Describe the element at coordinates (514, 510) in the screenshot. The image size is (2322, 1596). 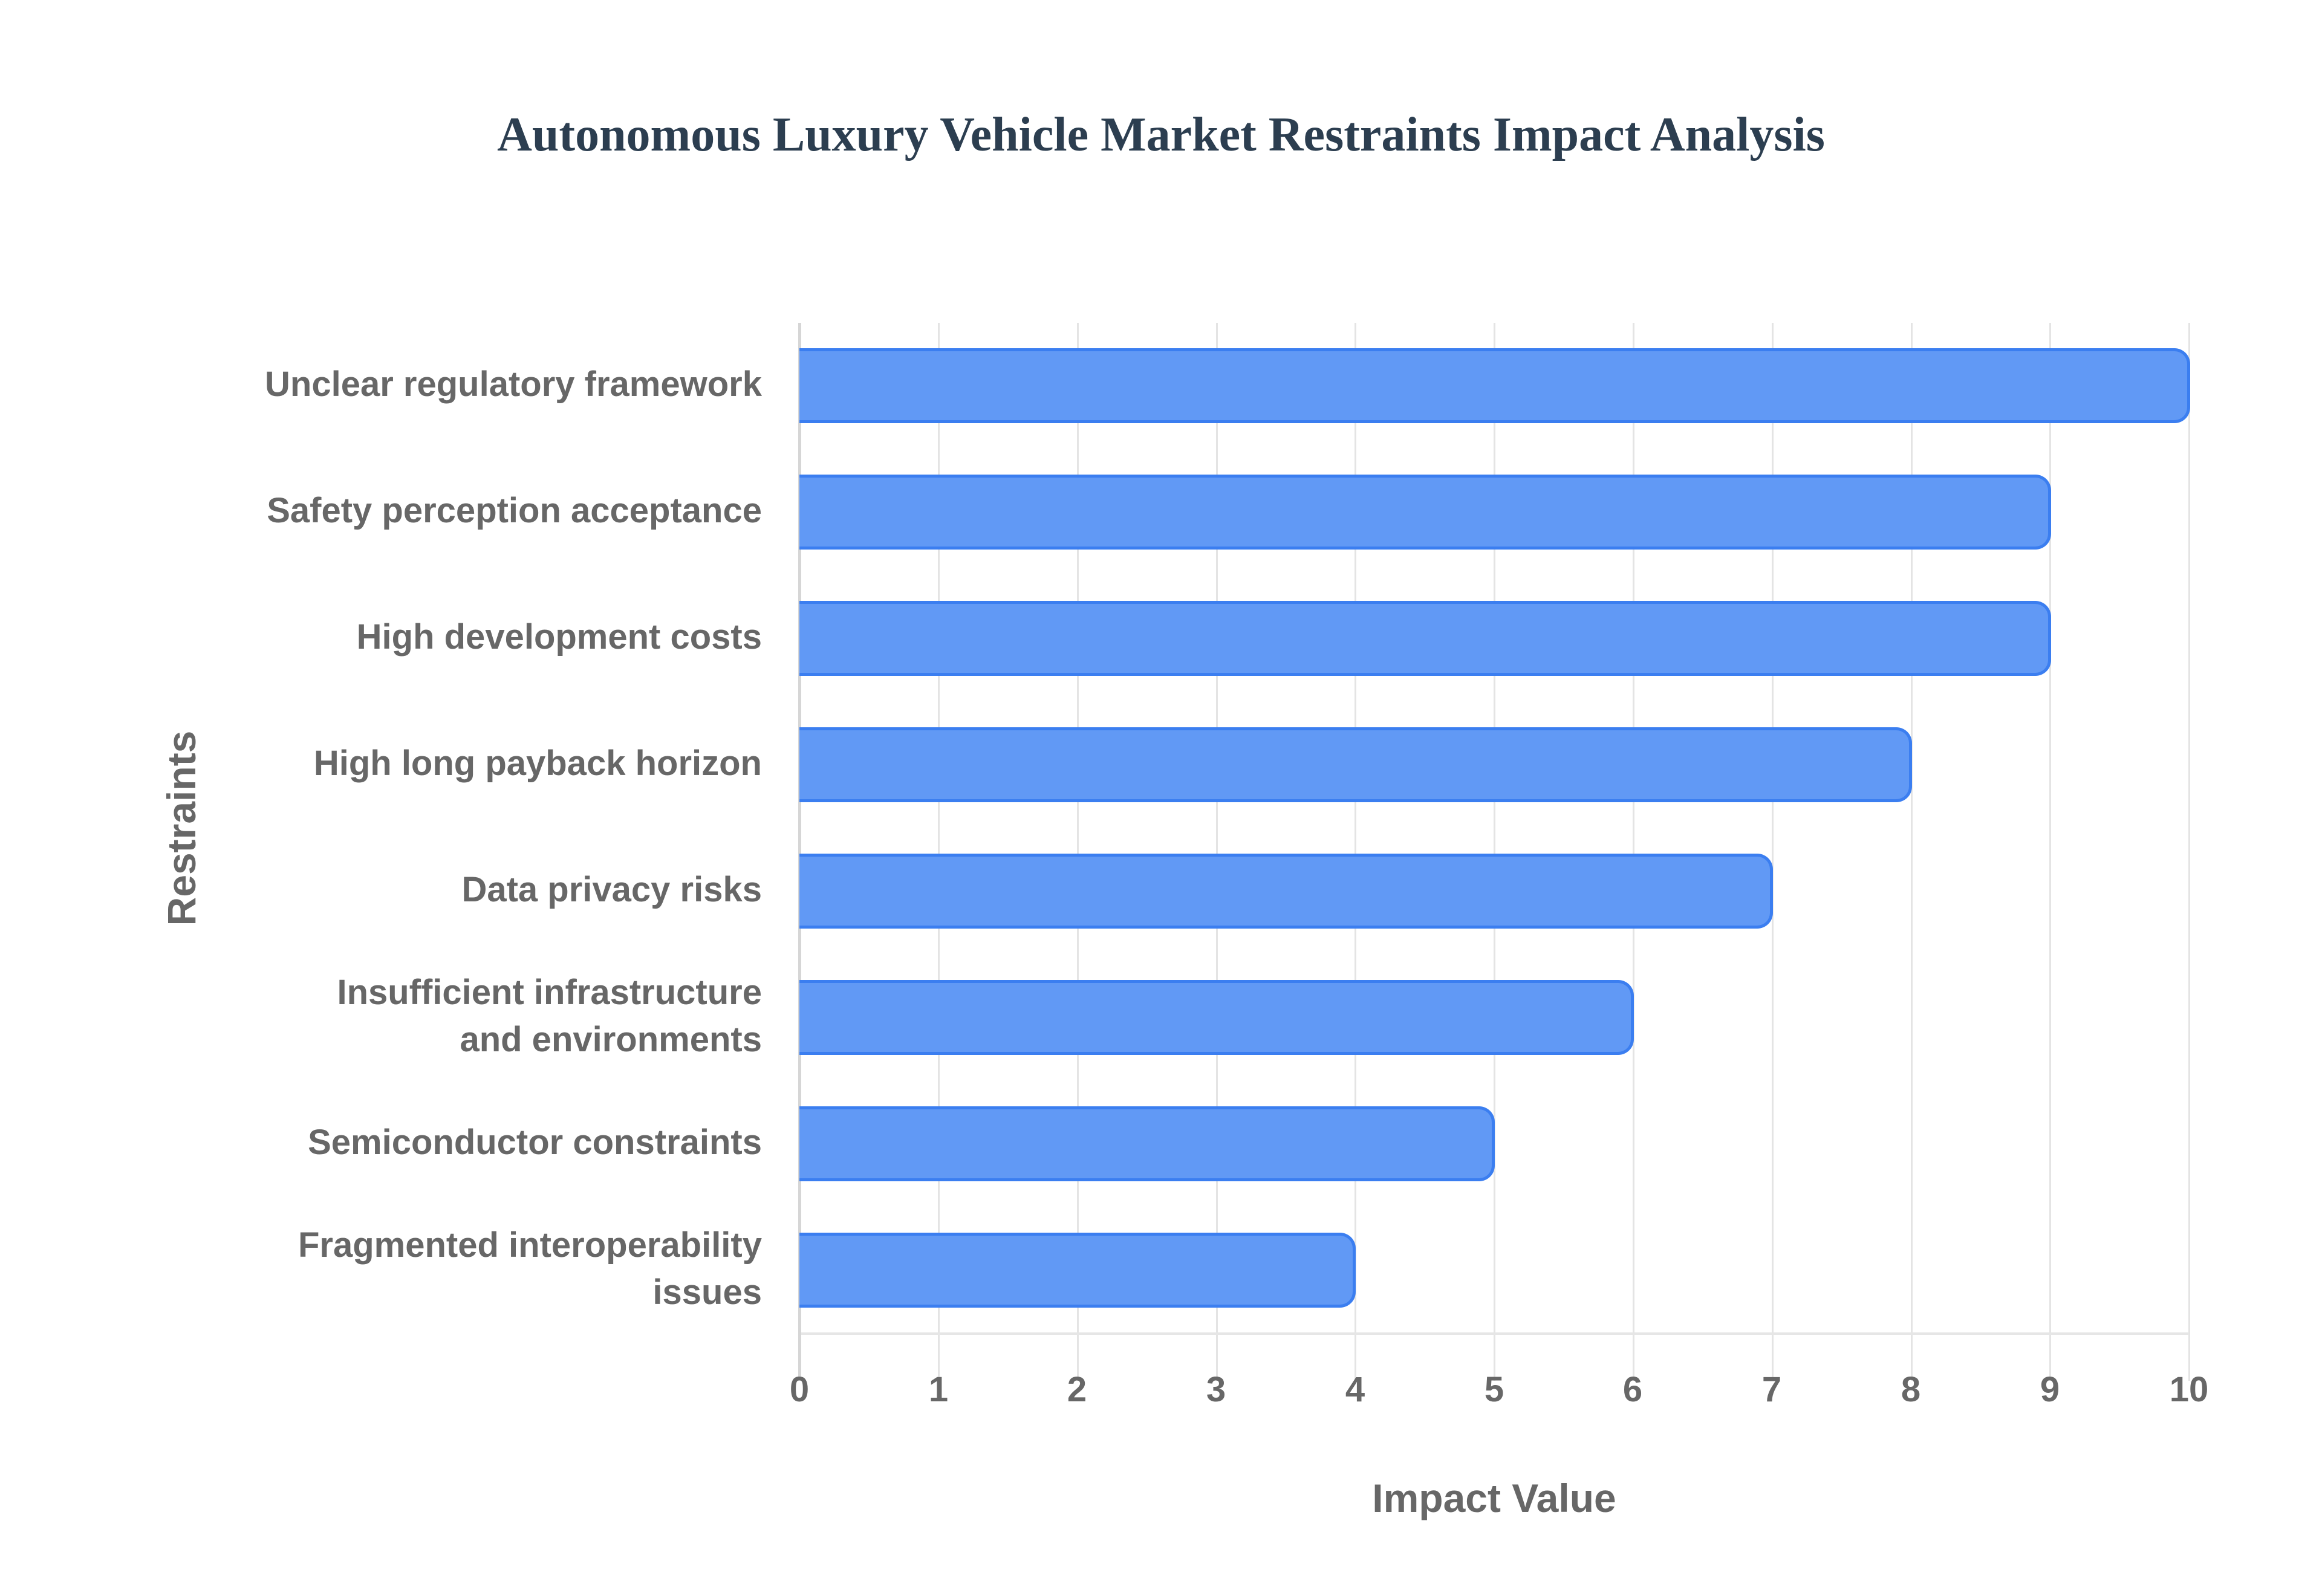
I see `y-tick-label: Safety perception acceptance` at that location.